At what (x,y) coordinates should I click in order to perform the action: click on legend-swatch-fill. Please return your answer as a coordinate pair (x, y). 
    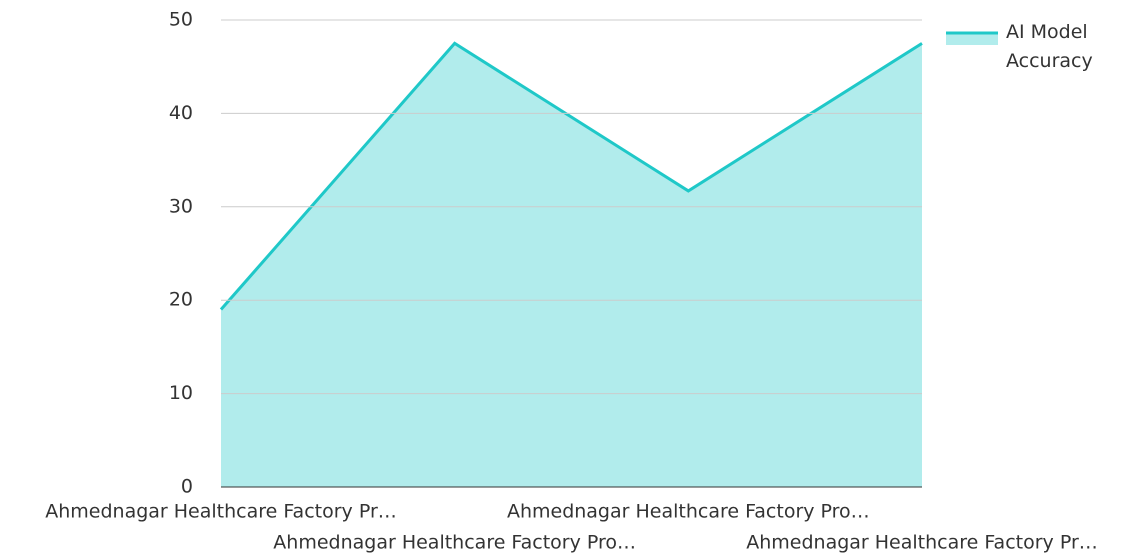
    Looking at the image, I should click on (972, 39).